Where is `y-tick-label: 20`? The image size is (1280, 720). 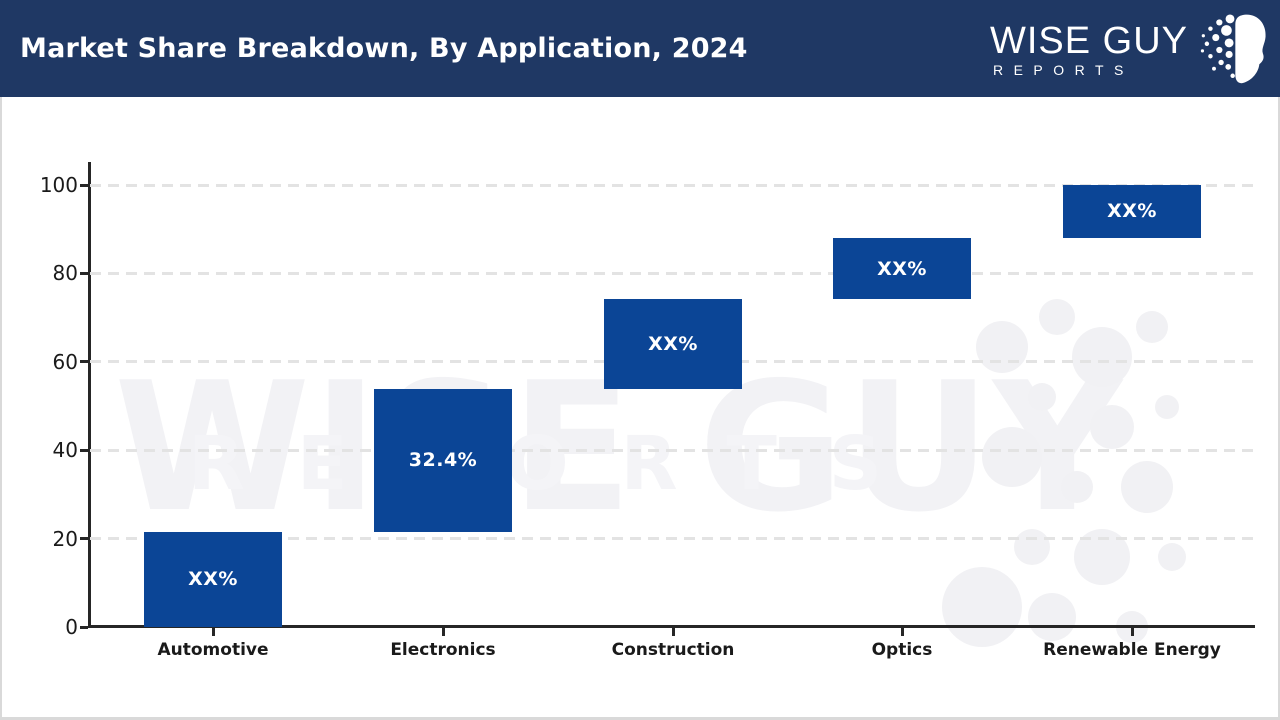
y-tick-label: 20 is located at coordinates (65, 538).